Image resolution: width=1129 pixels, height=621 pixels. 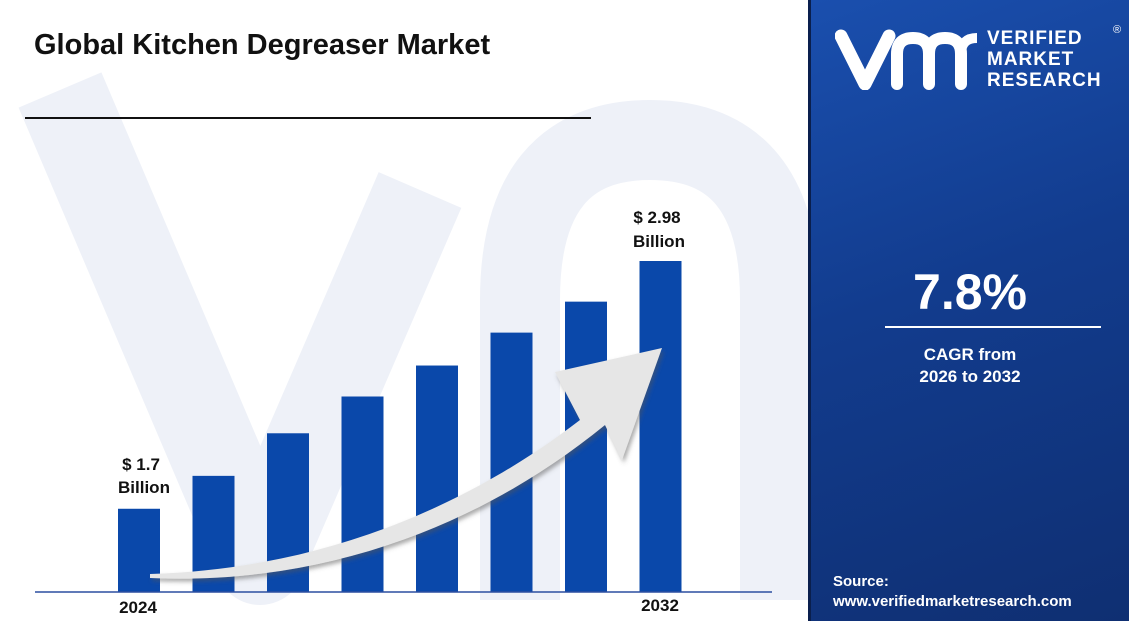 I want to click on data-label-2032-value: $ 2.98, so click(x=656, y=217).